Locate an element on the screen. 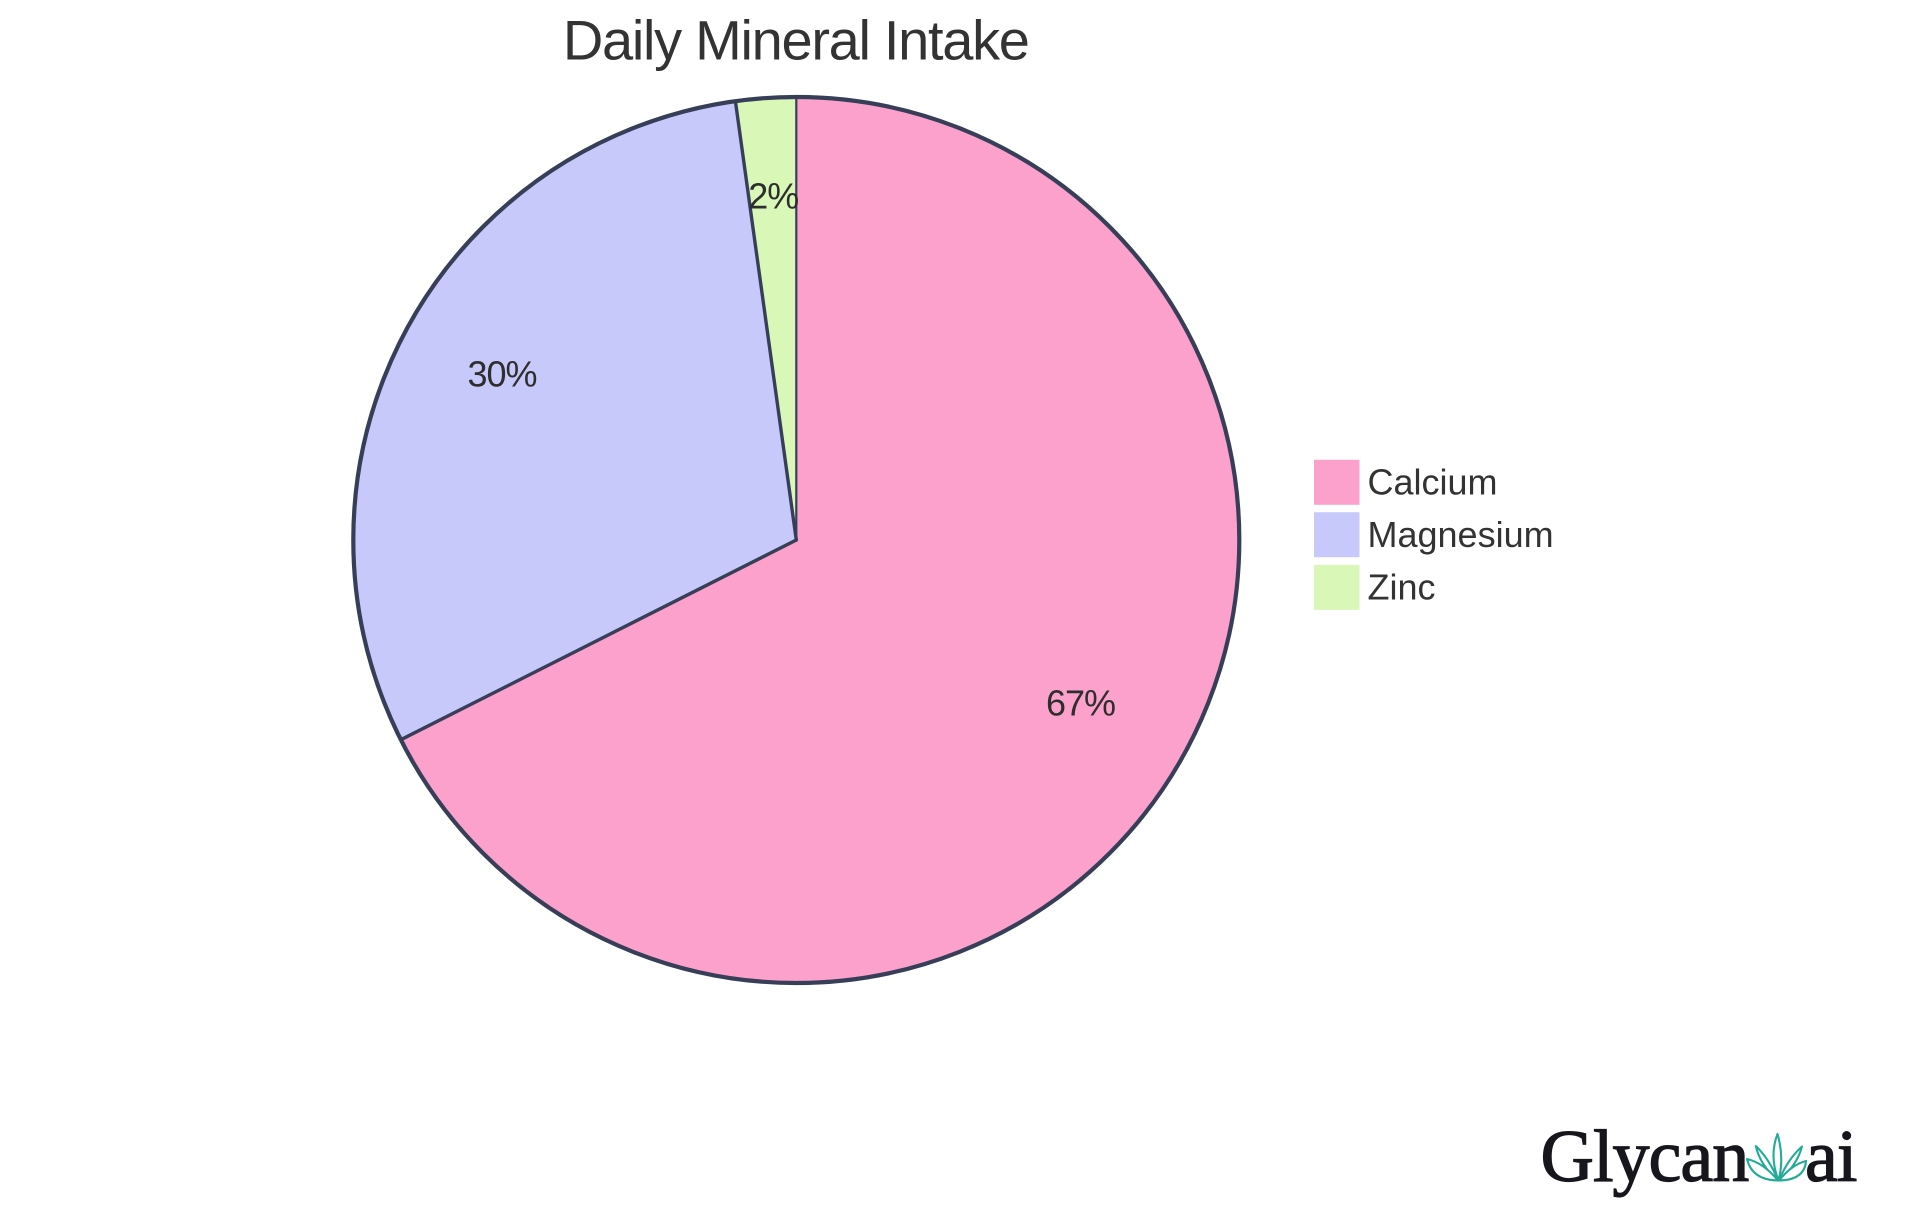 This screenshot has height=1215, width=1920. svg-text: ai is located at coordinates (1831, 1157).